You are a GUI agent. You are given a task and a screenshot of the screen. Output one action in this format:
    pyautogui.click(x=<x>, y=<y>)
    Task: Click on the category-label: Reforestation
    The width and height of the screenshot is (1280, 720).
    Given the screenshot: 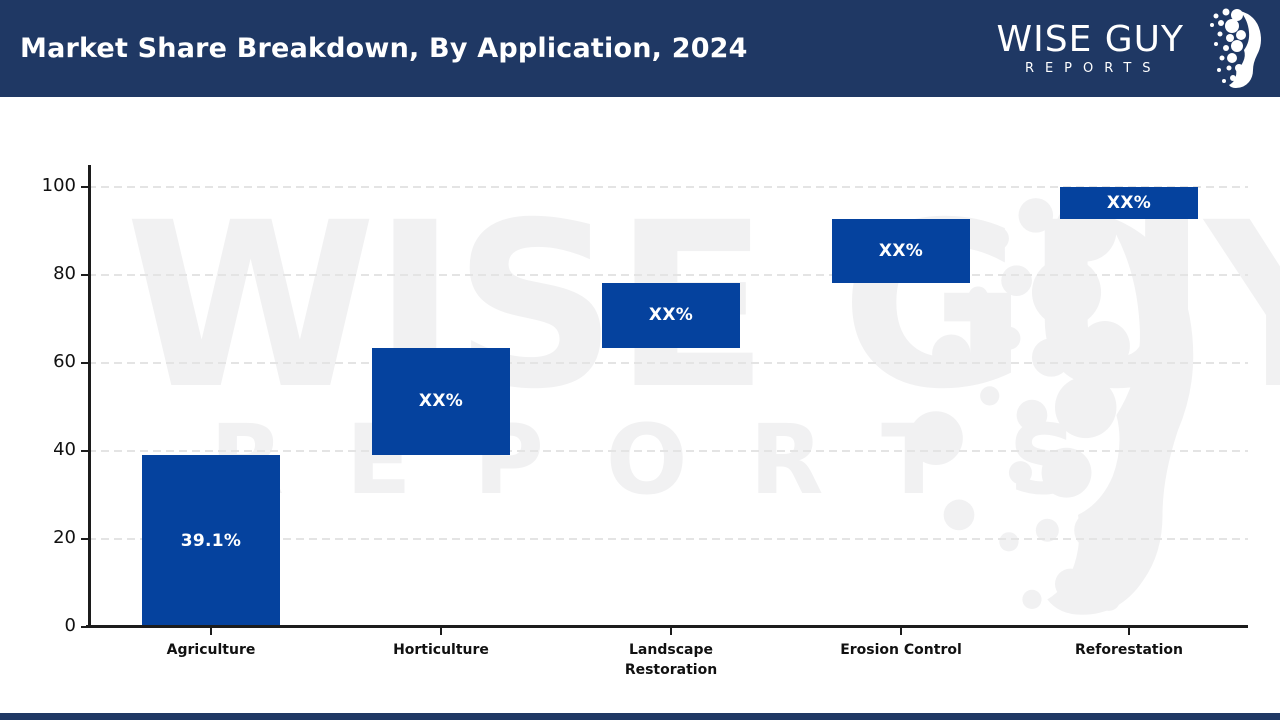 What is the action you would take?
    pyautogui.click(x=1129, y=650)
    